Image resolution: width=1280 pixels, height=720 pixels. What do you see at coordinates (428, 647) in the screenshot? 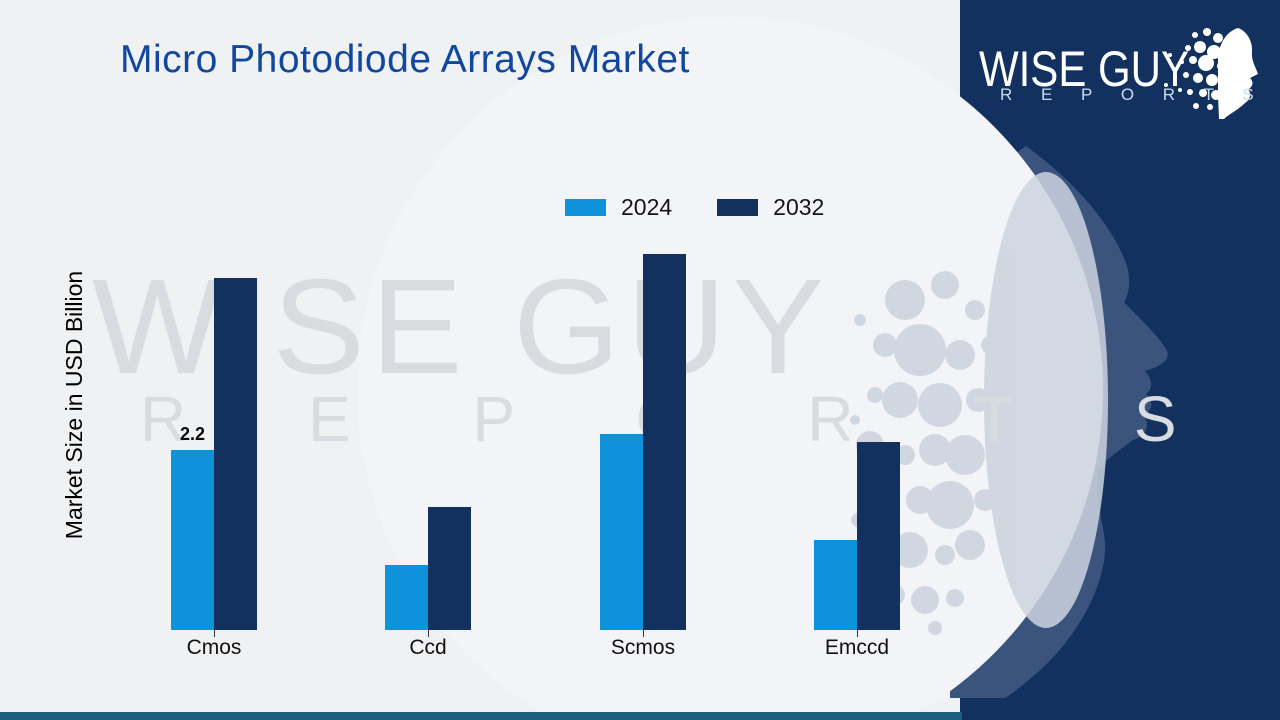
I see `x-label-ccd: Ccd` at bounding box center [428, 647].